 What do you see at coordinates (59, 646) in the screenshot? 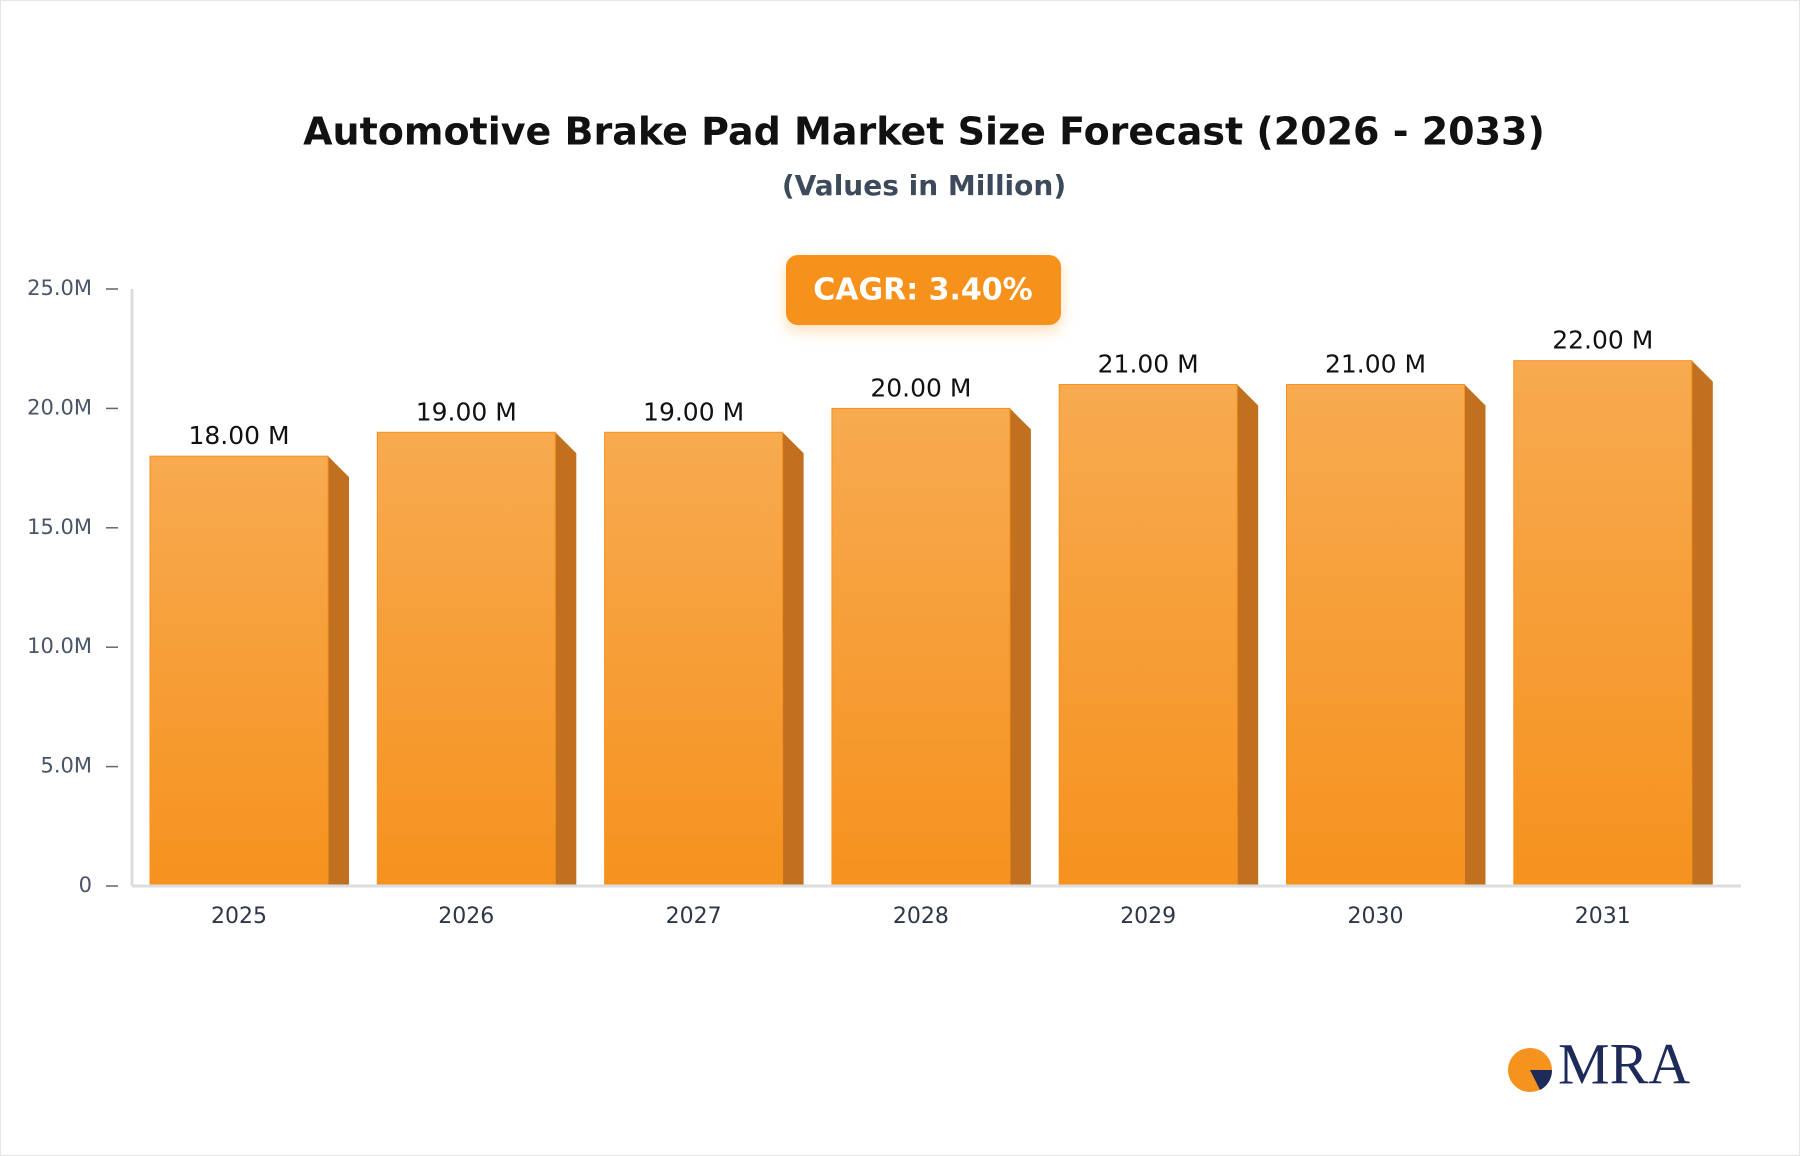
I see `y-tick-label: 10.0M` at bounding box center [59, 646].